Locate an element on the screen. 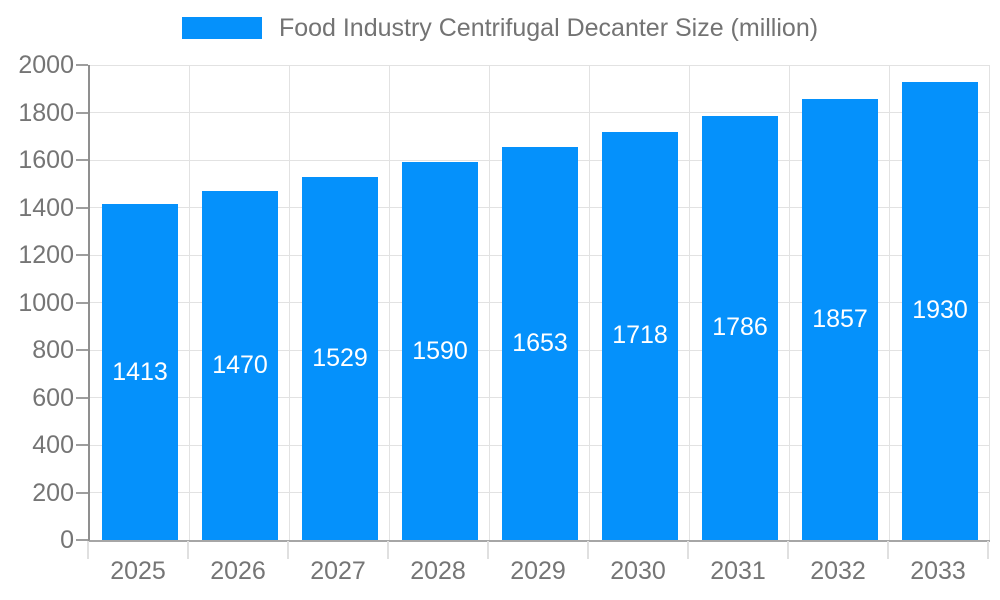 The image size is (1000, 600). bar: 1653 is located at coordinates (540, 343).